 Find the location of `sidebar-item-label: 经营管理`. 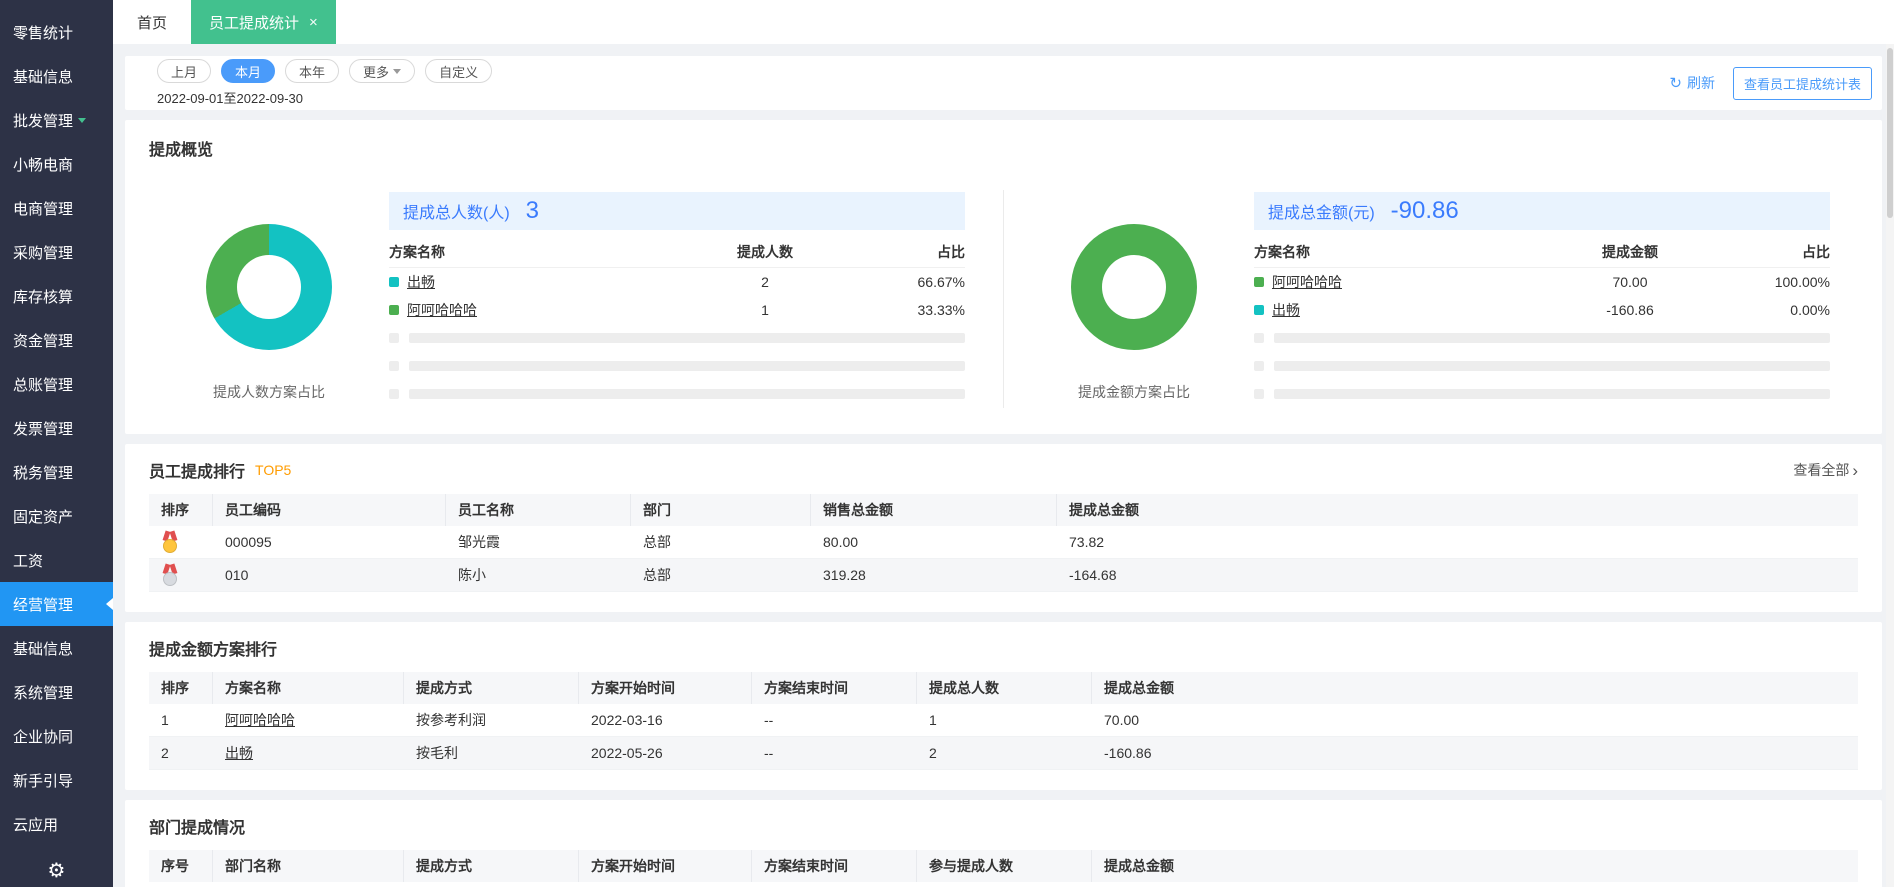

sidebar-item-label: 经营管理 is located at coordinates (43, 605).